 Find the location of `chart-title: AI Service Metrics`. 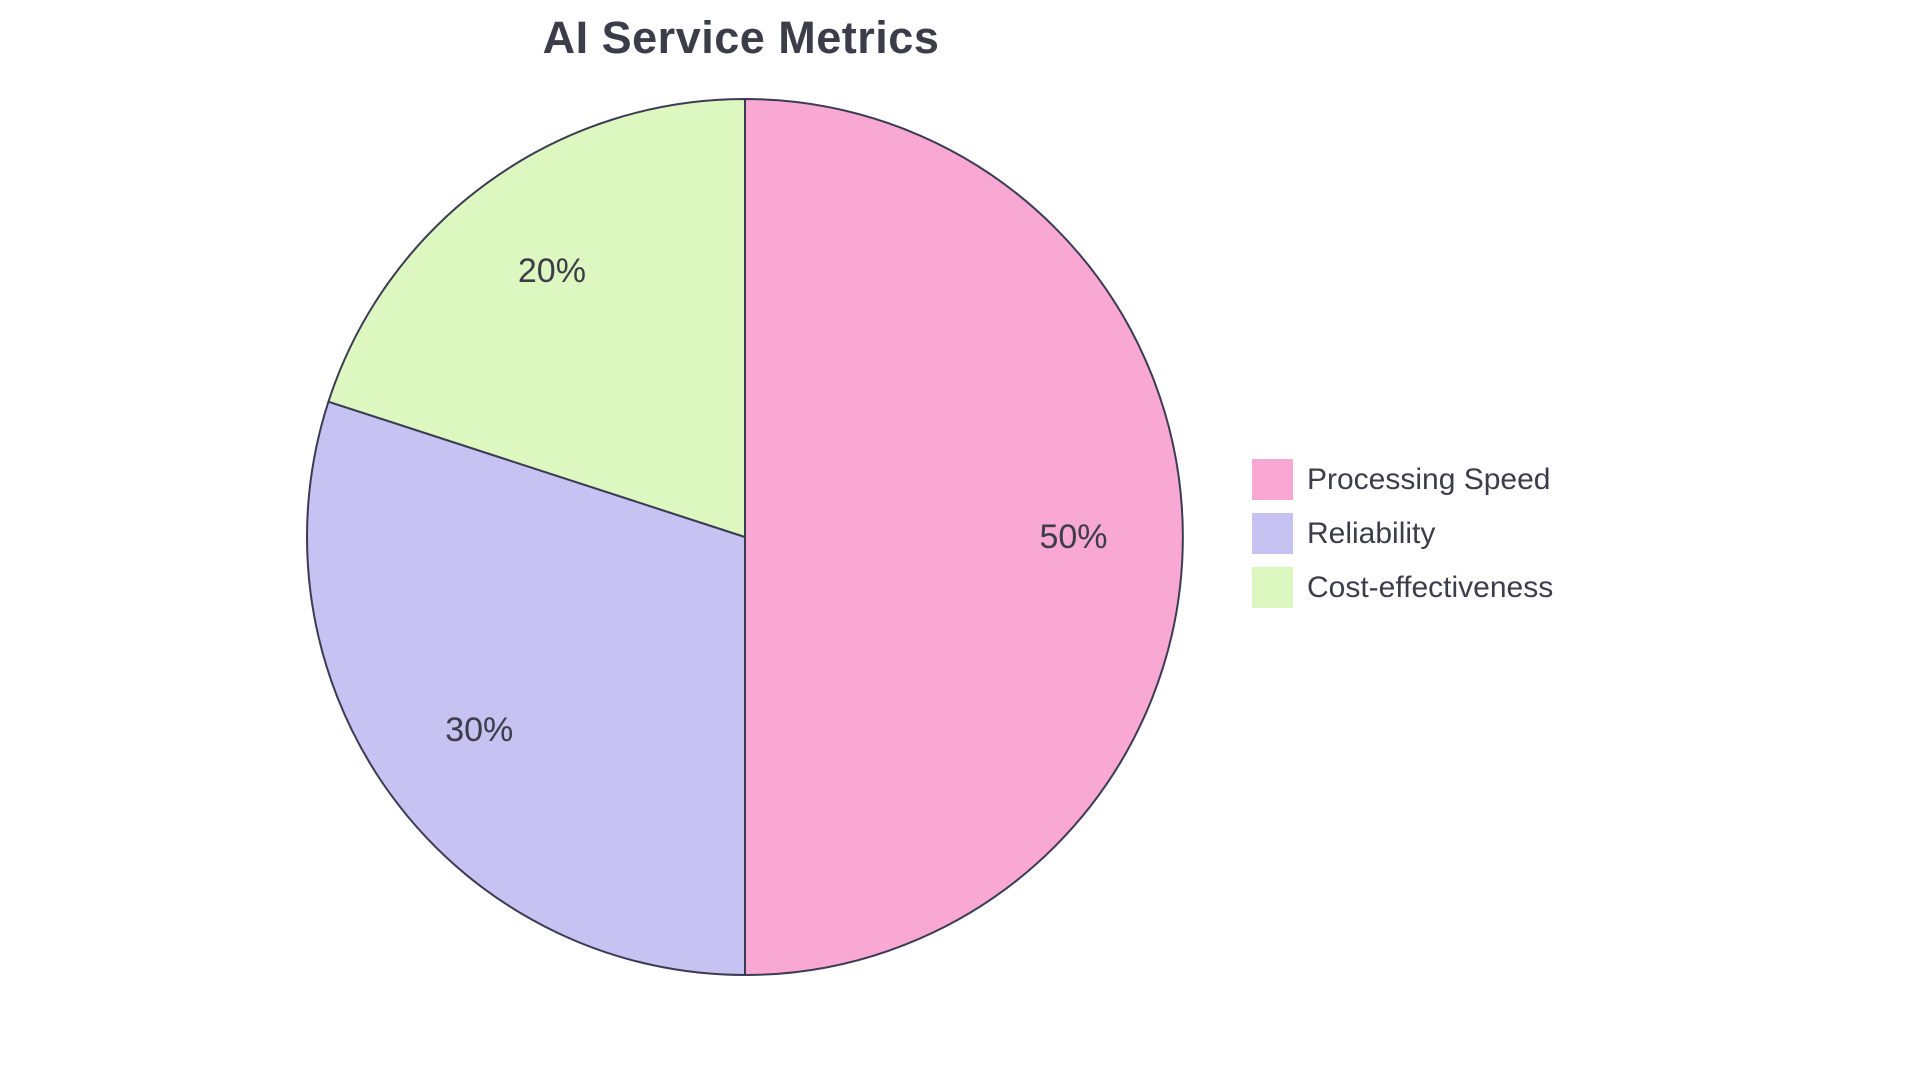

chart-title: AI Service Metrics is located at coordinates (741, 37).